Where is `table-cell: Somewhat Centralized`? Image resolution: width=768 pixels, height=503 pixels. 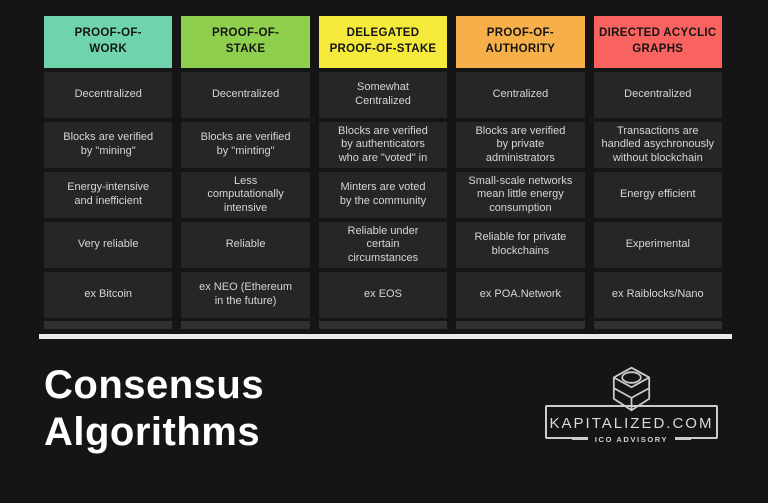 table-cell: Somewhat Centralized is located at coordinates (383, 95).